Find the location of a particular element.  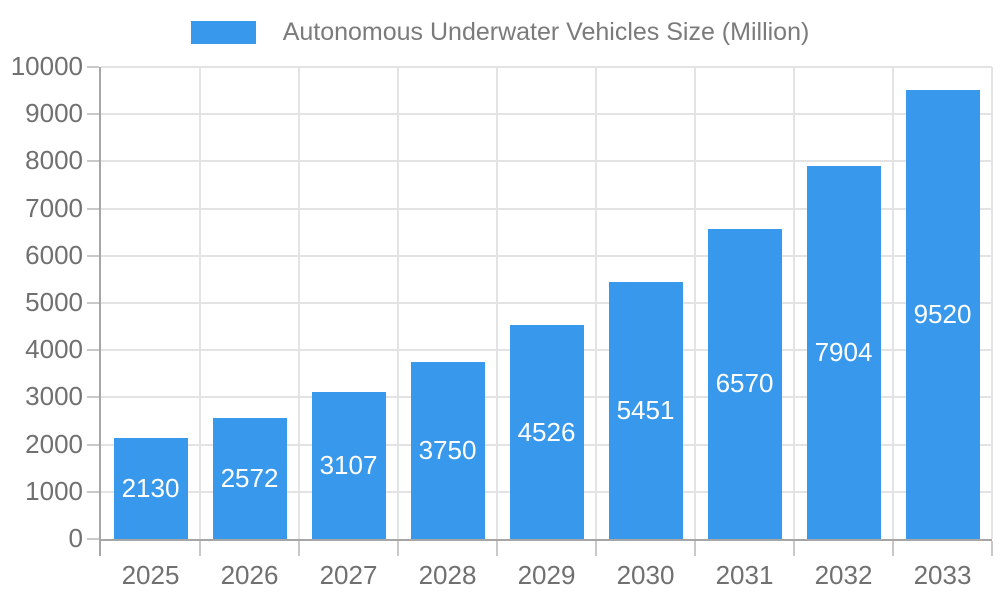

y-tick-label: 9000 is located at coordinates (54, 113).